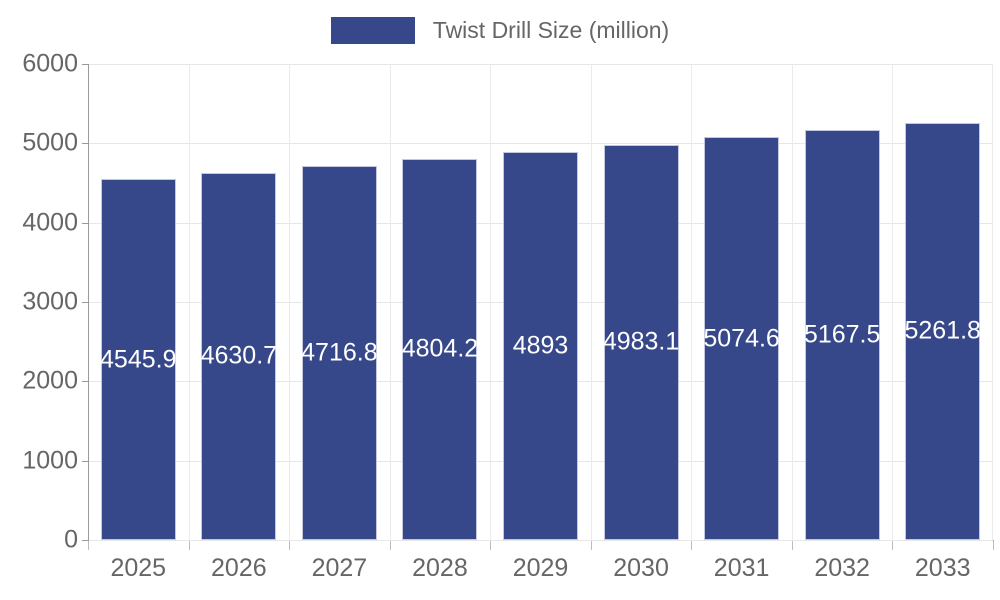 This screenshot has height=600, width=1000. I want to click on y-axis-tick-label: 6000, so click(50, 63).